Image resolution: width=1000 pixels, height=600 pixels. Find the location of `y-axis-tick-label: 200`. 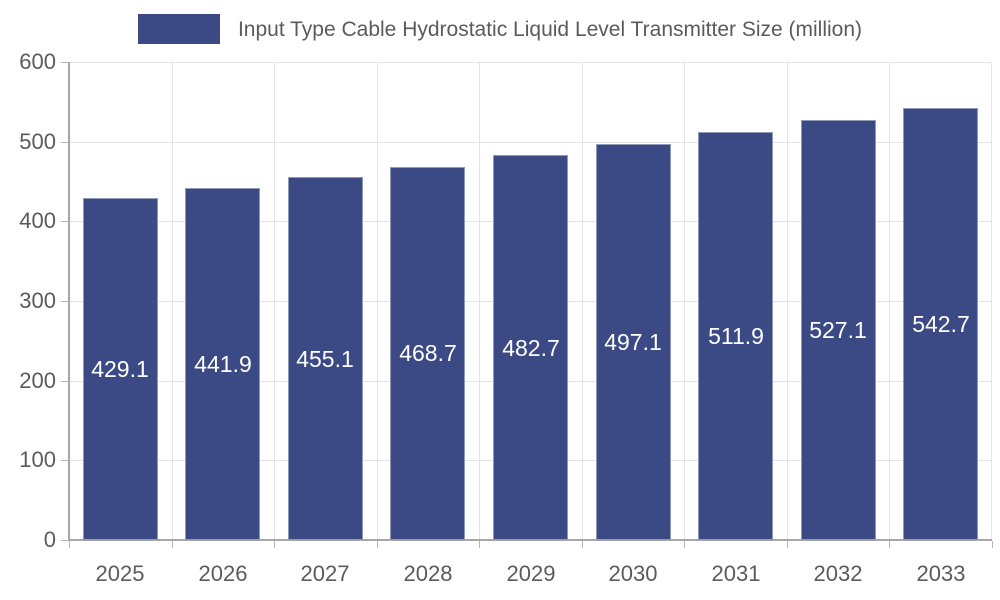

y-axis-tick-label: 200 is located at coordinates (37, 380).